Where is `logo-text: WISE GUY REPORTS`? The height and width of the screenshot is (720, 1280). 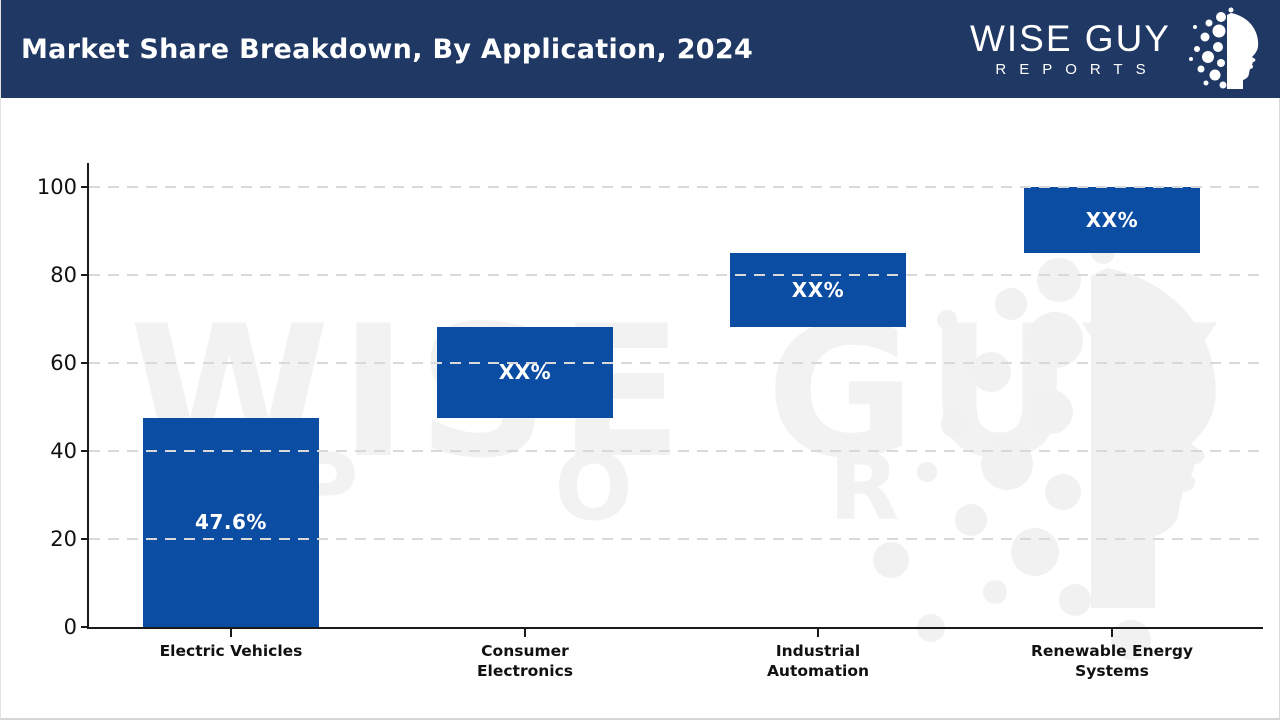 logo-text: WISE GUY REPORTS is located at coordinates (1070, 48).